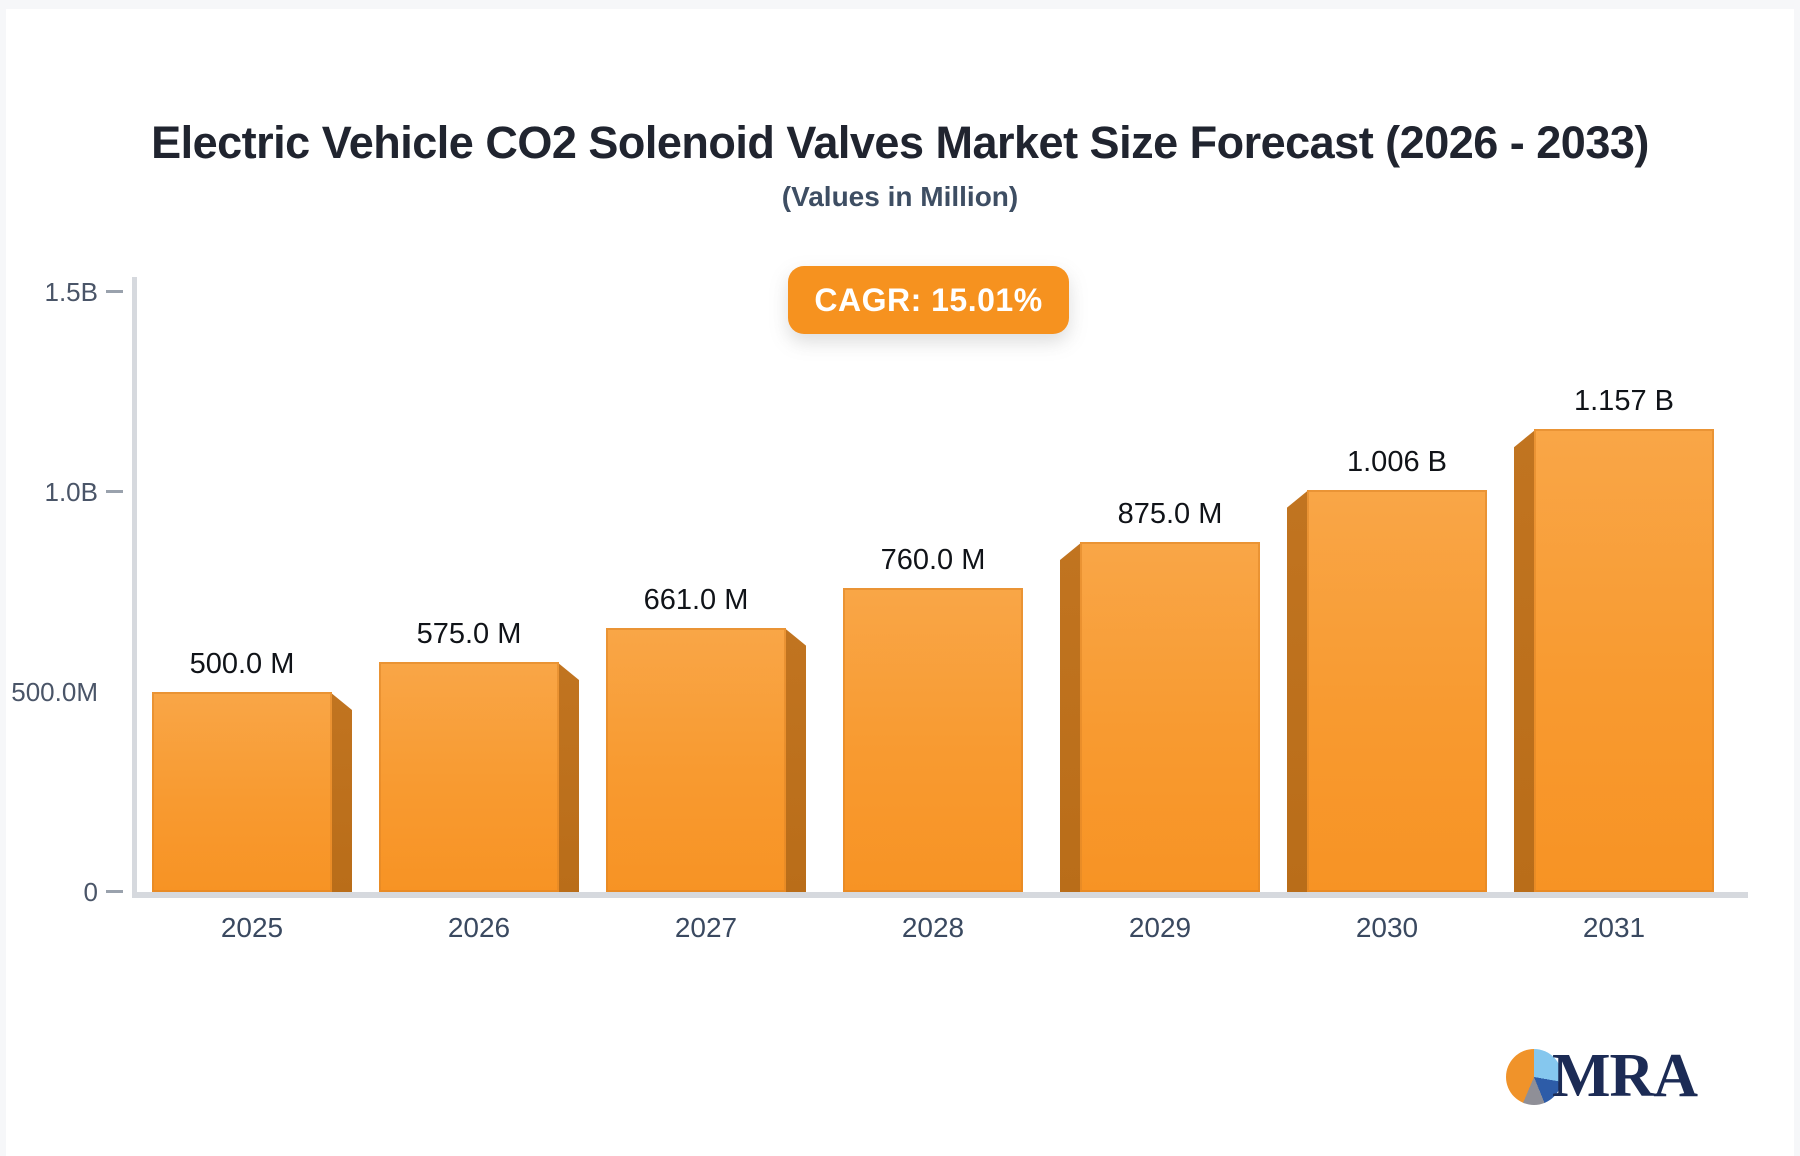  I want to click on bar-value-label: 760.0 M, so click(933, 560).